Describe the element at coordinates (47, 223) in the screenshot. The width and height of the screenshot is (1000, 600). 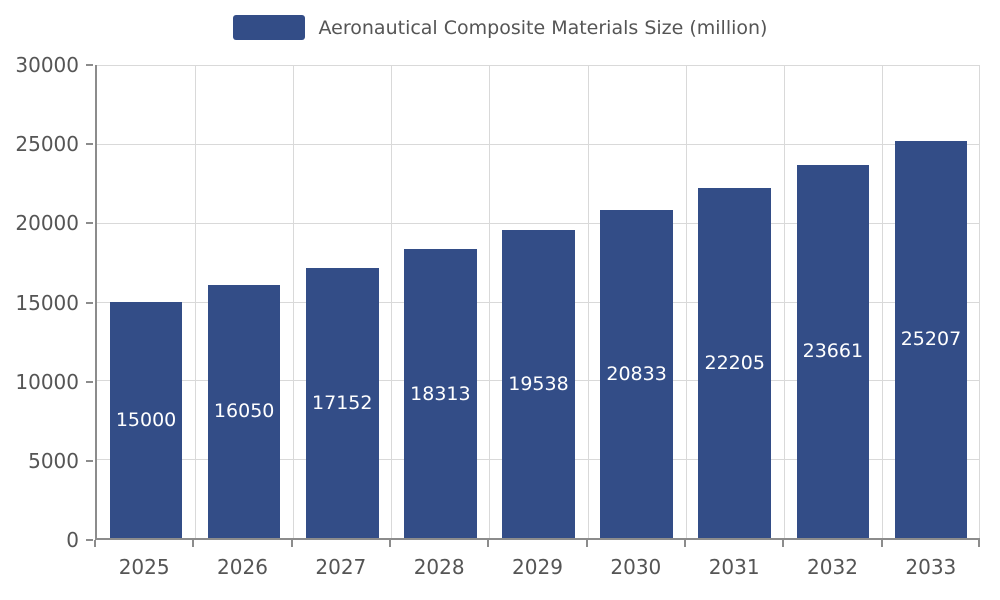
I see `y-tick-label: 20000` at that location.